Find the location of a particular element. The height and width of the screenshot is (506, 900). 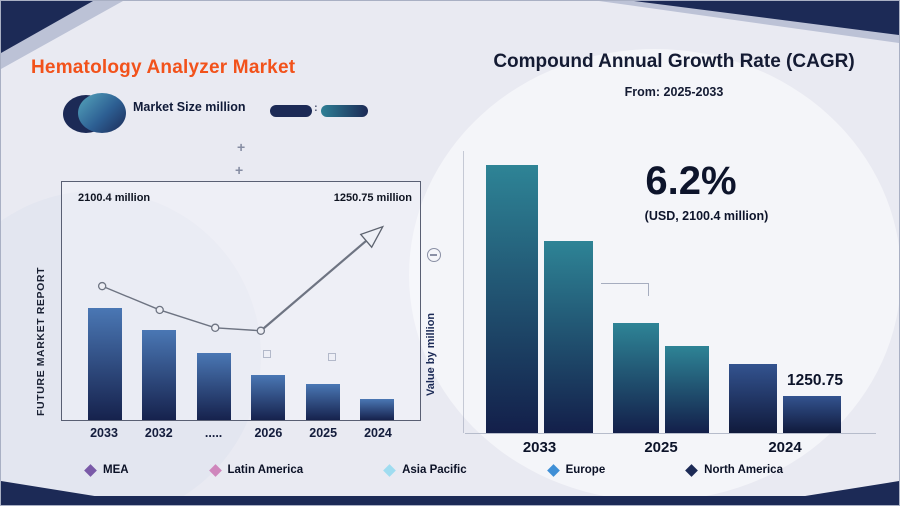

left-chart-bar-2032 is located at coordinates (159, 374).